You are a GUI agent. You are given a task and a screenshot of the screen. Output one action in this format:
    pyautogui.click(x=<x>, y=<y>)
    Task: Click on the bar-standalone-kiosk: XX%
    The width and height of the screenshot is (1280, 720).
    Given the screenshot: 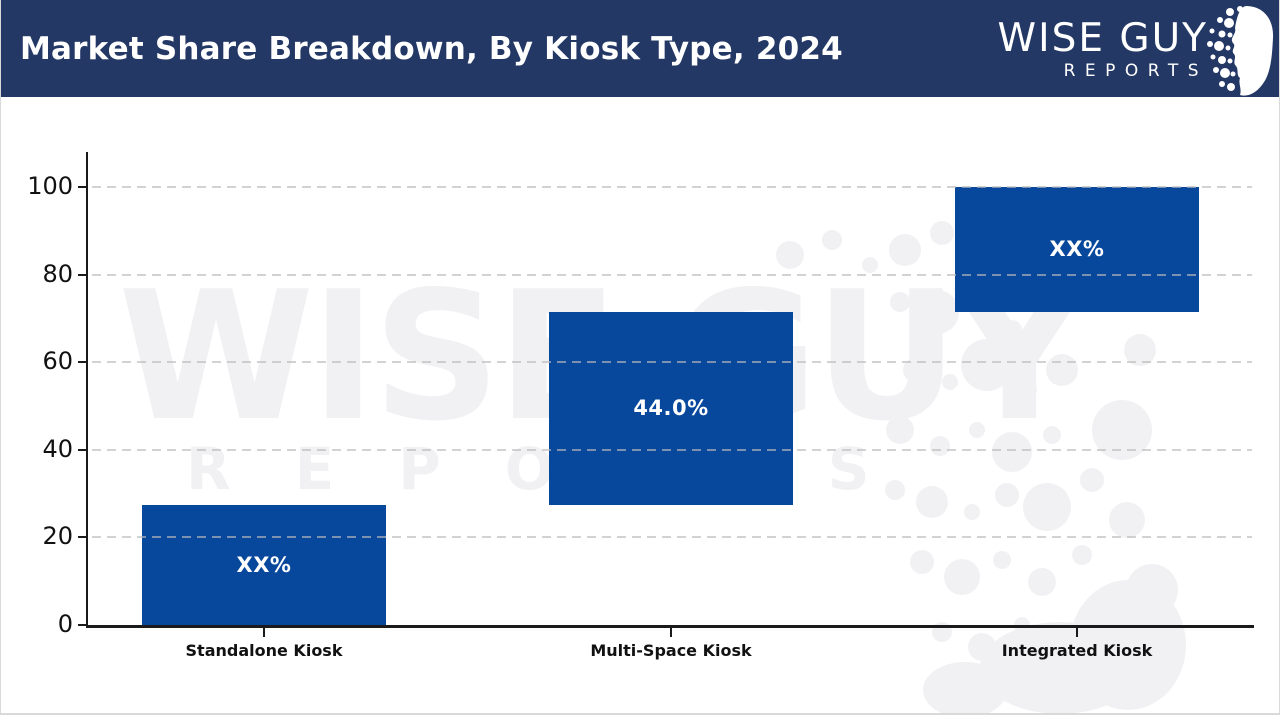 What is the action you would take?
    pyautogui.click(x=264, y=564)
    